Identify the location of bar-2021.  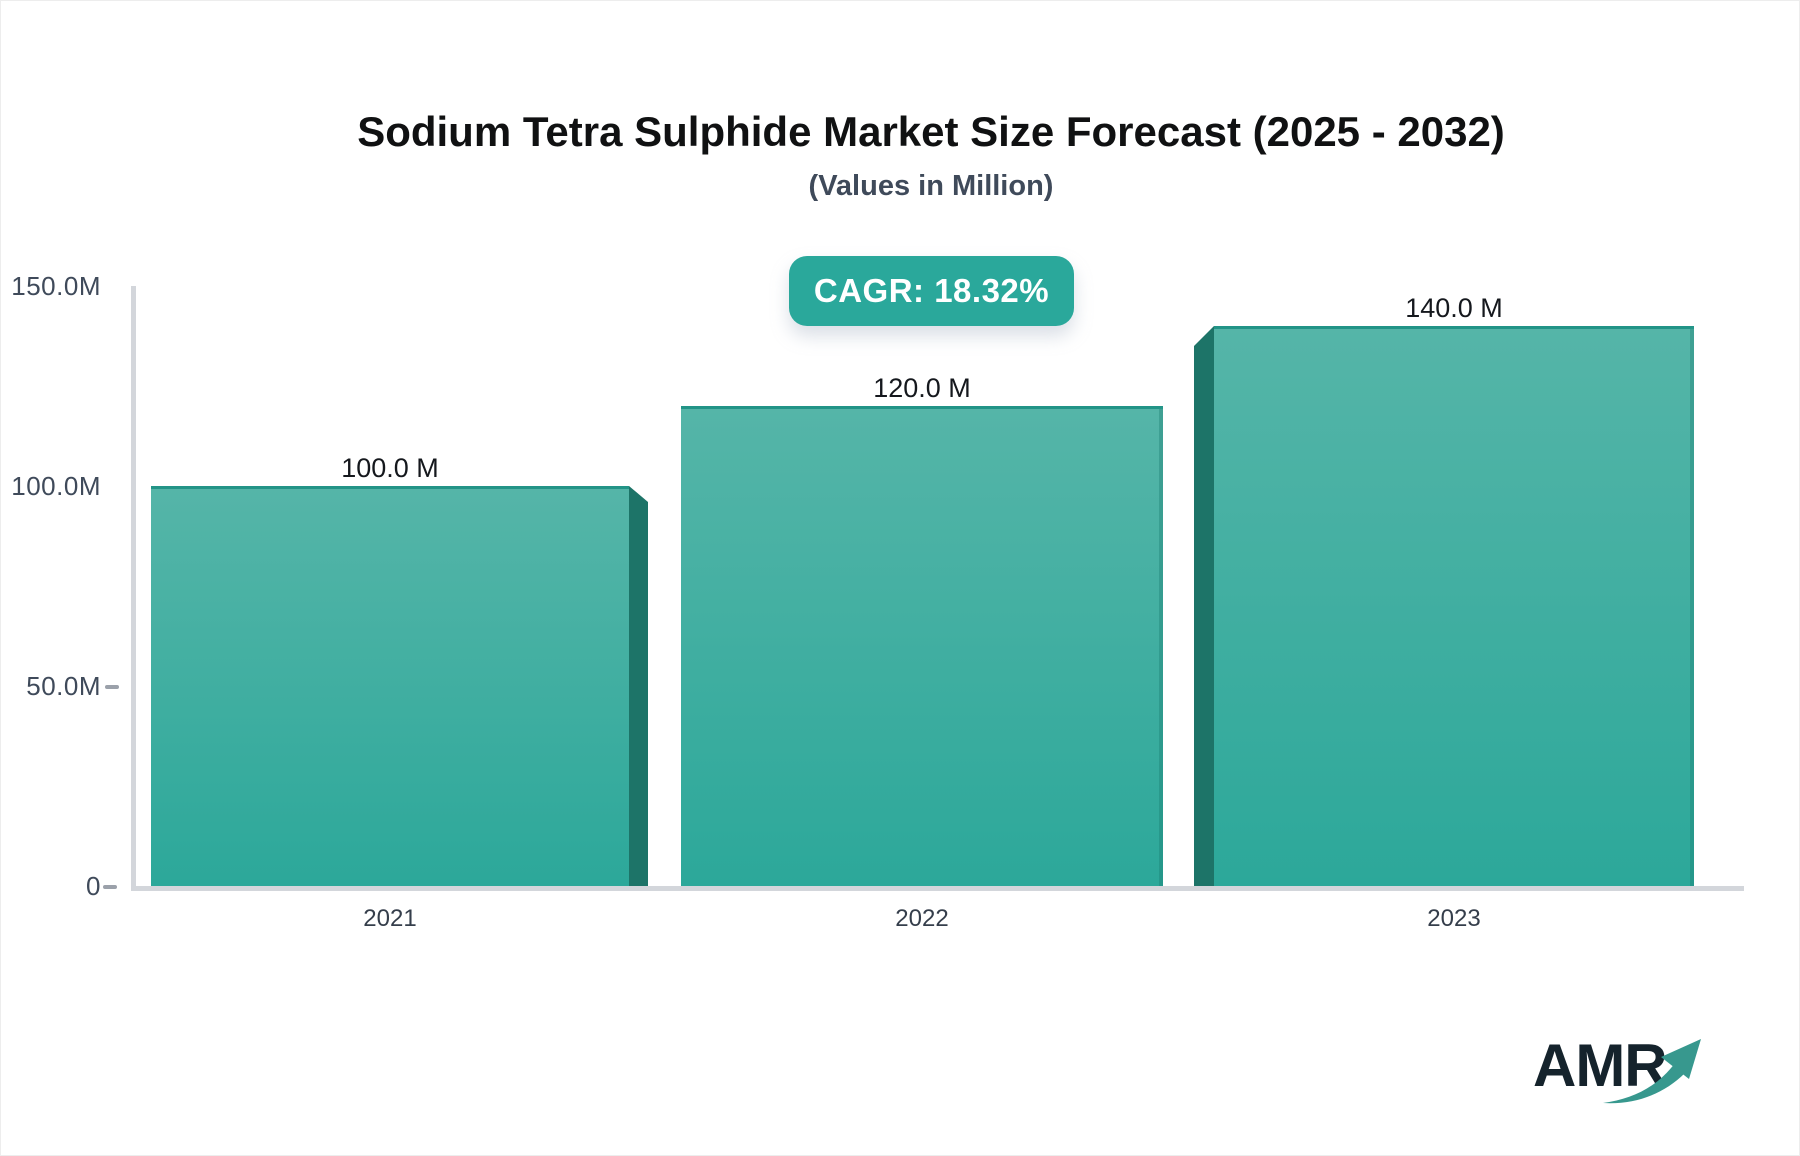
(390, 686).